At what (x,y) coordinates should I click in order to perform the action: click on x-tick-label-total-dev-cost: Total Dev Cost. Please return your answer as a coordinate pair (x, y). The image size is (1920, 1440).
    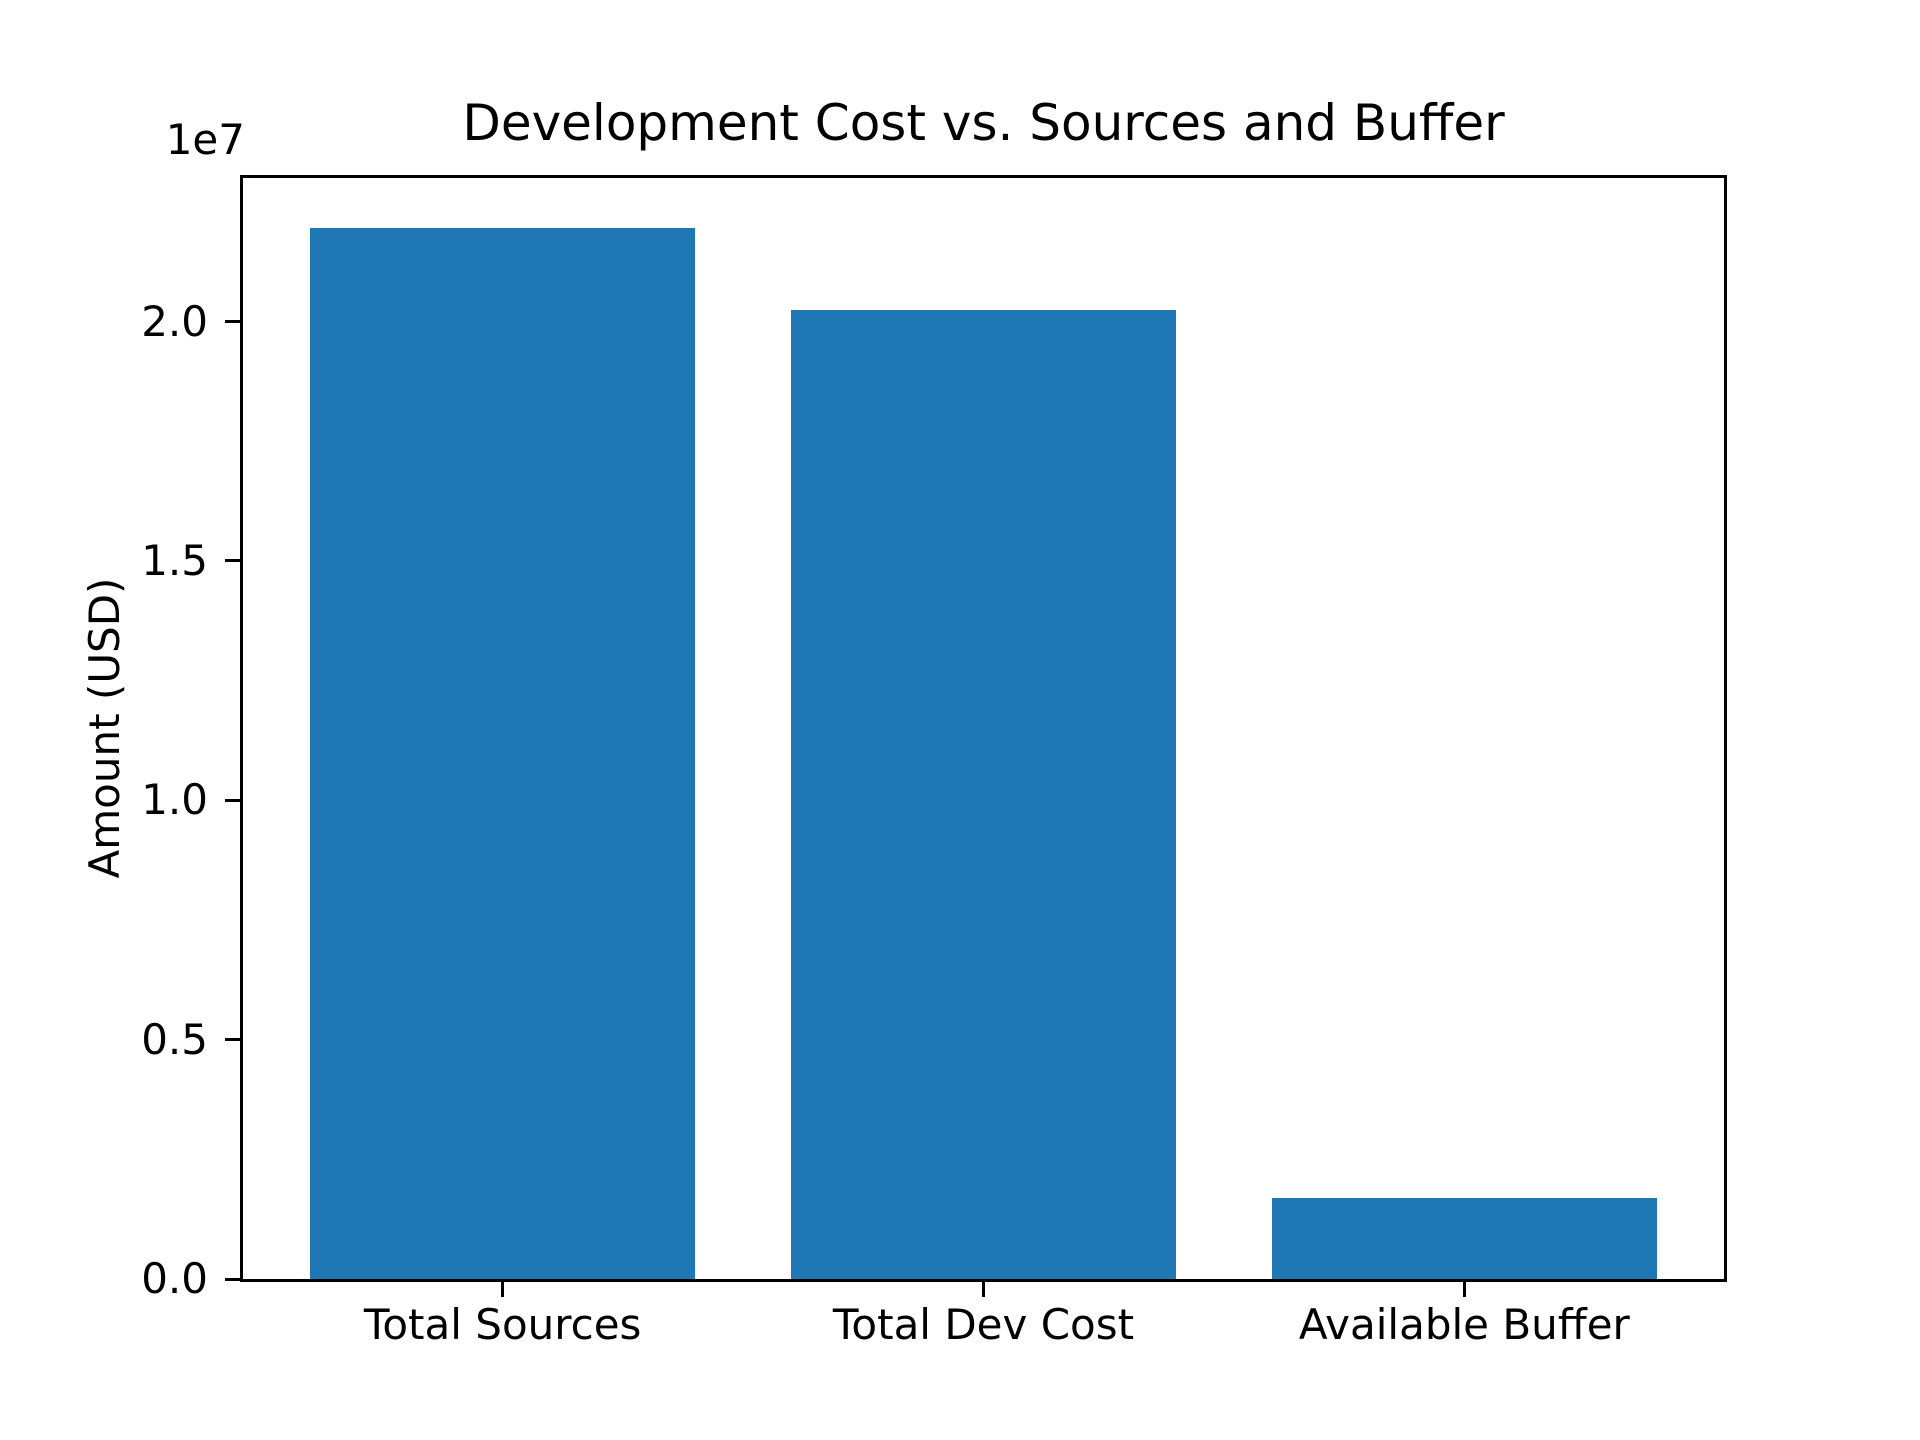
    Looking at the image, I should click on (983, 1324).